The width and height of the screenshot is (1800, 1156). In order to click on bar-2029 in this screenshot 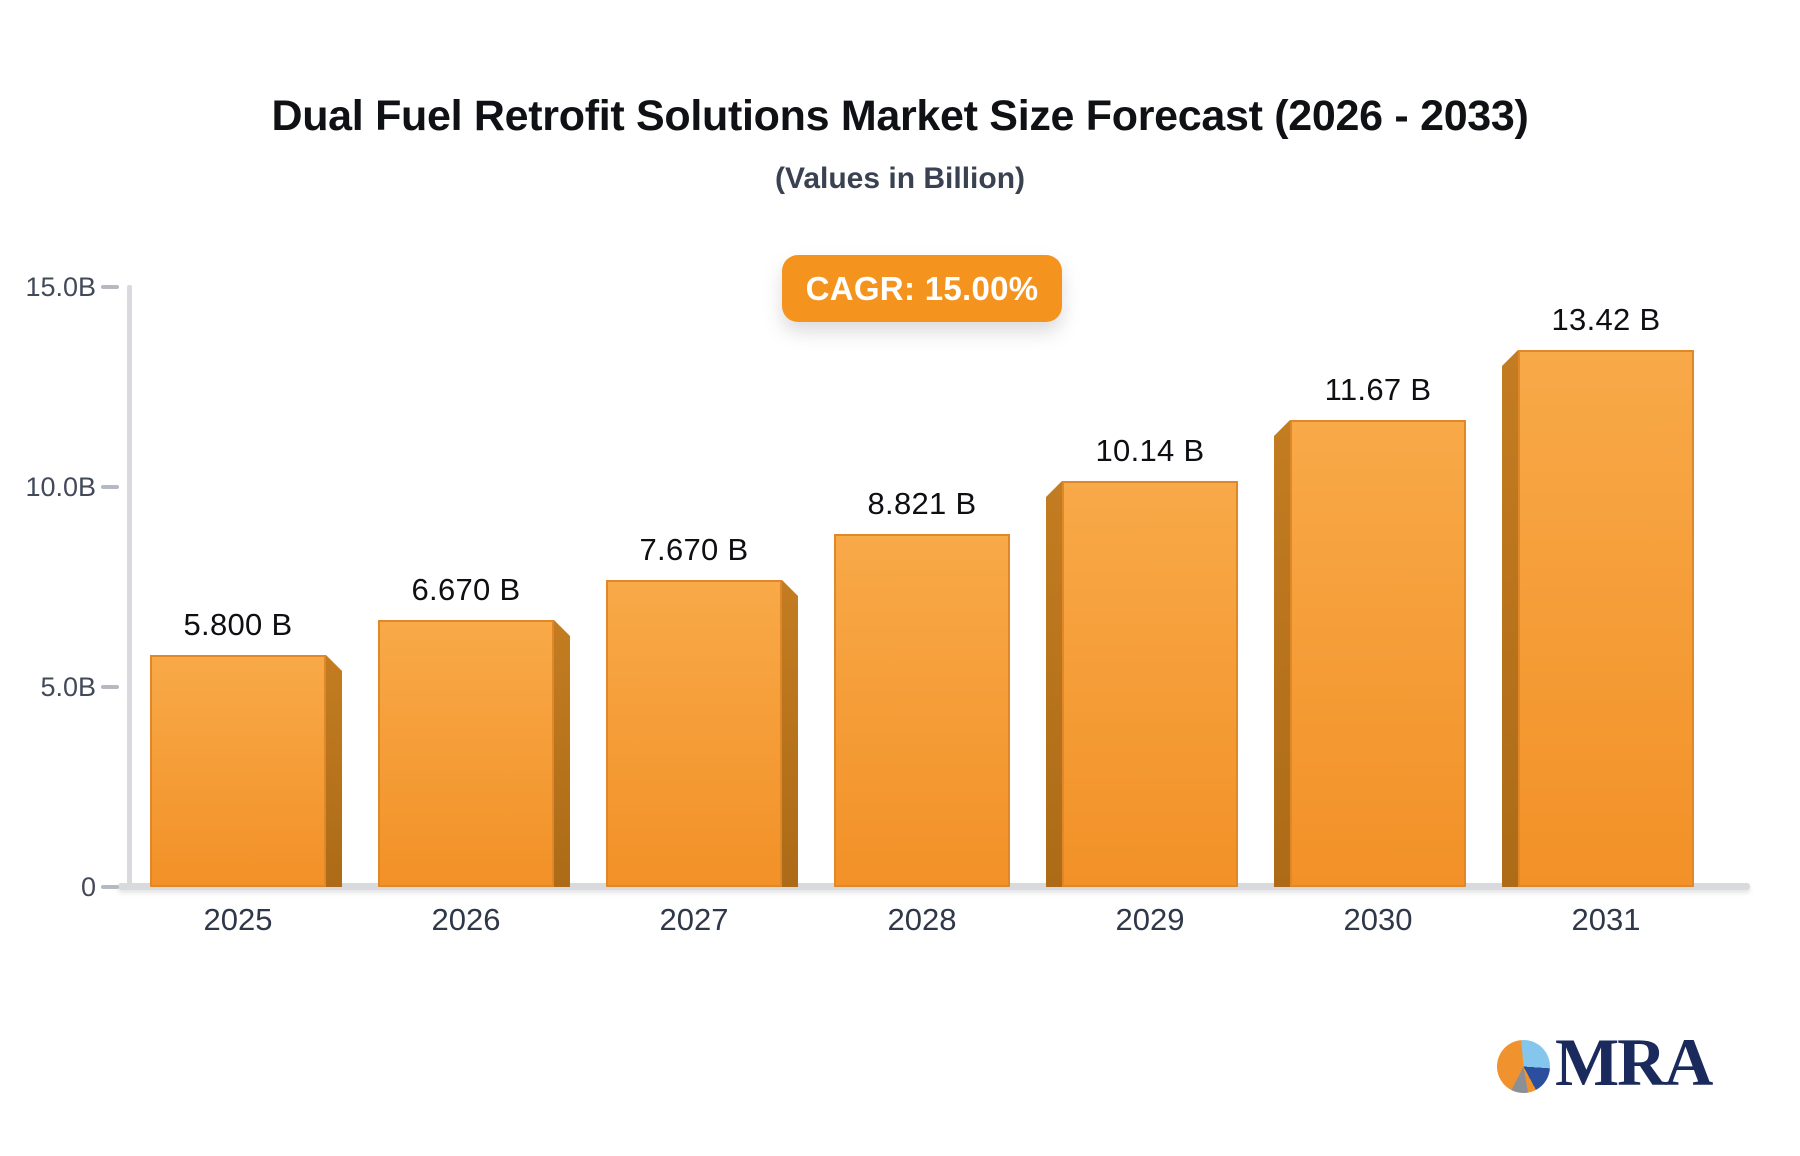, I will do `click(1150, 684)`.